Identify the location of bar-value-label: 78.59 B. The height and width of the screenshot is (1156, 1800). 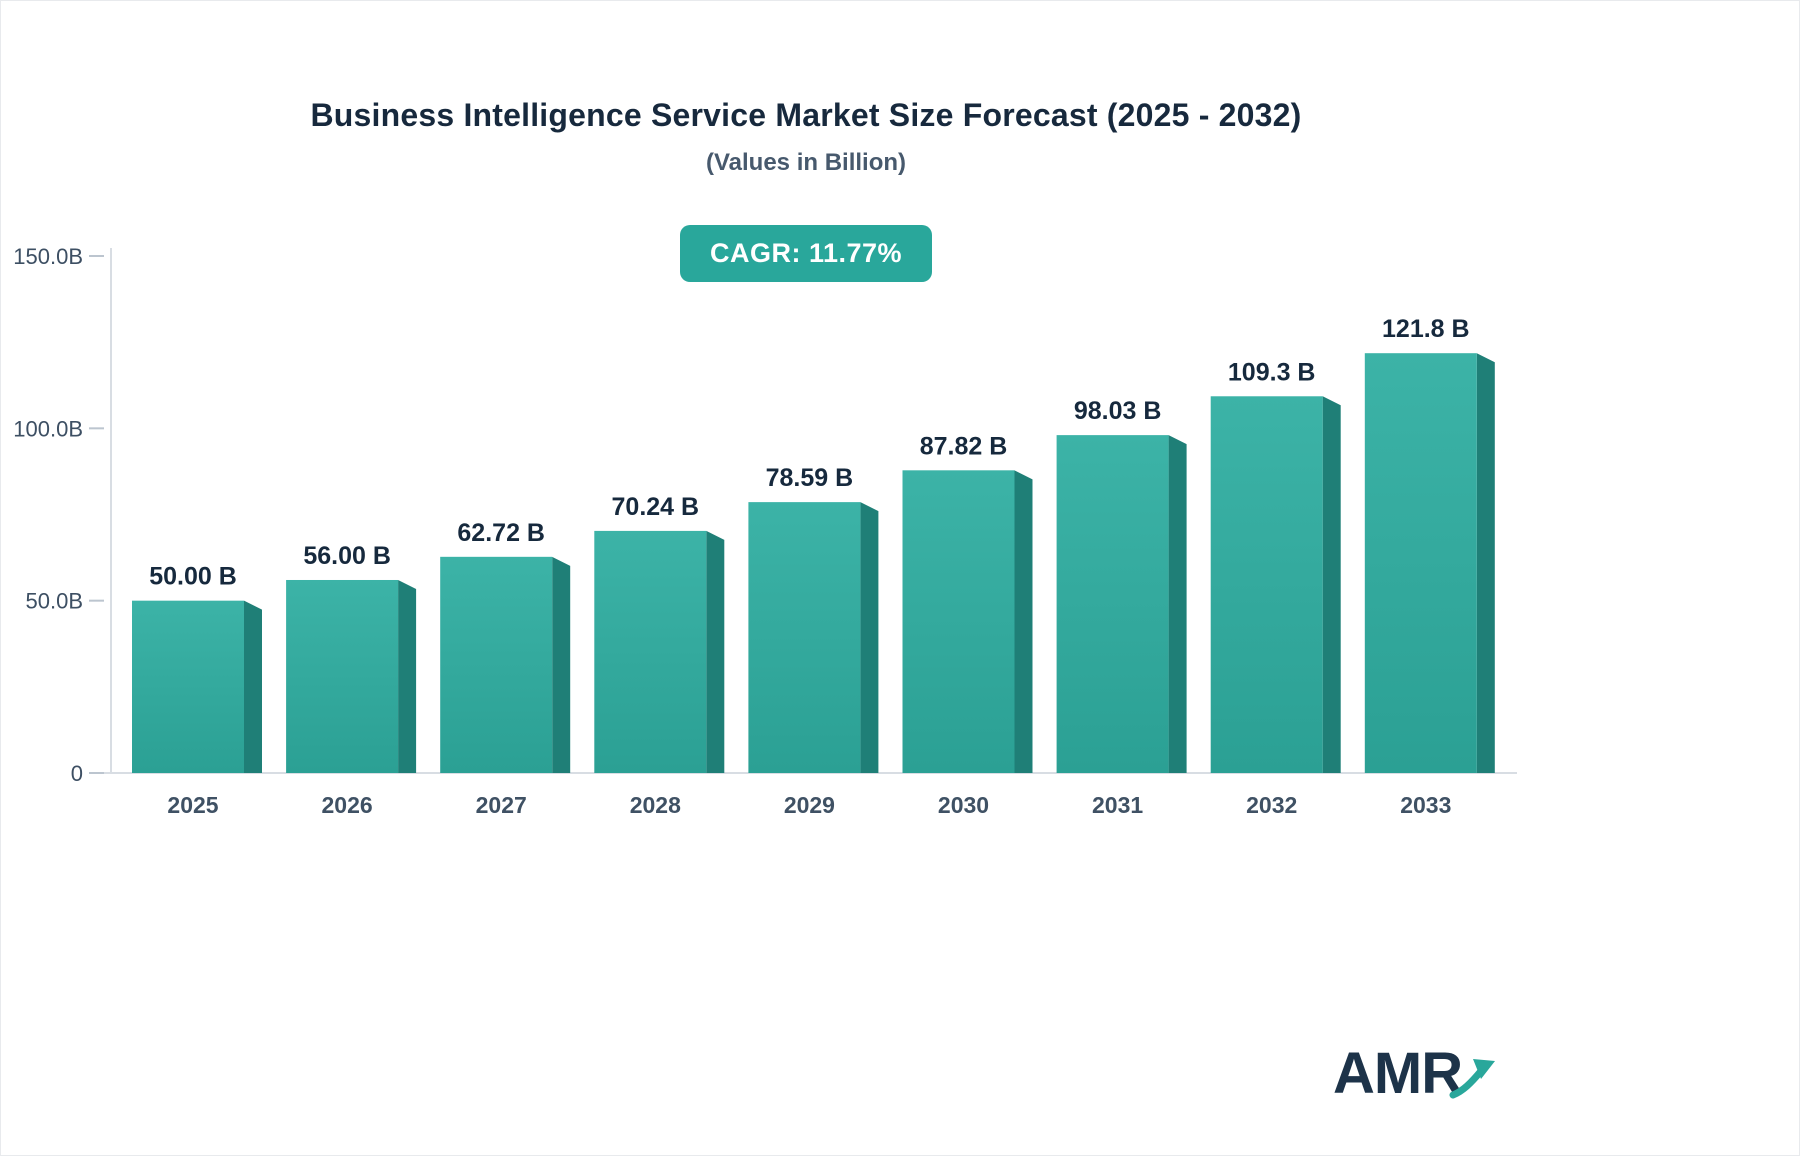
(810, 478).